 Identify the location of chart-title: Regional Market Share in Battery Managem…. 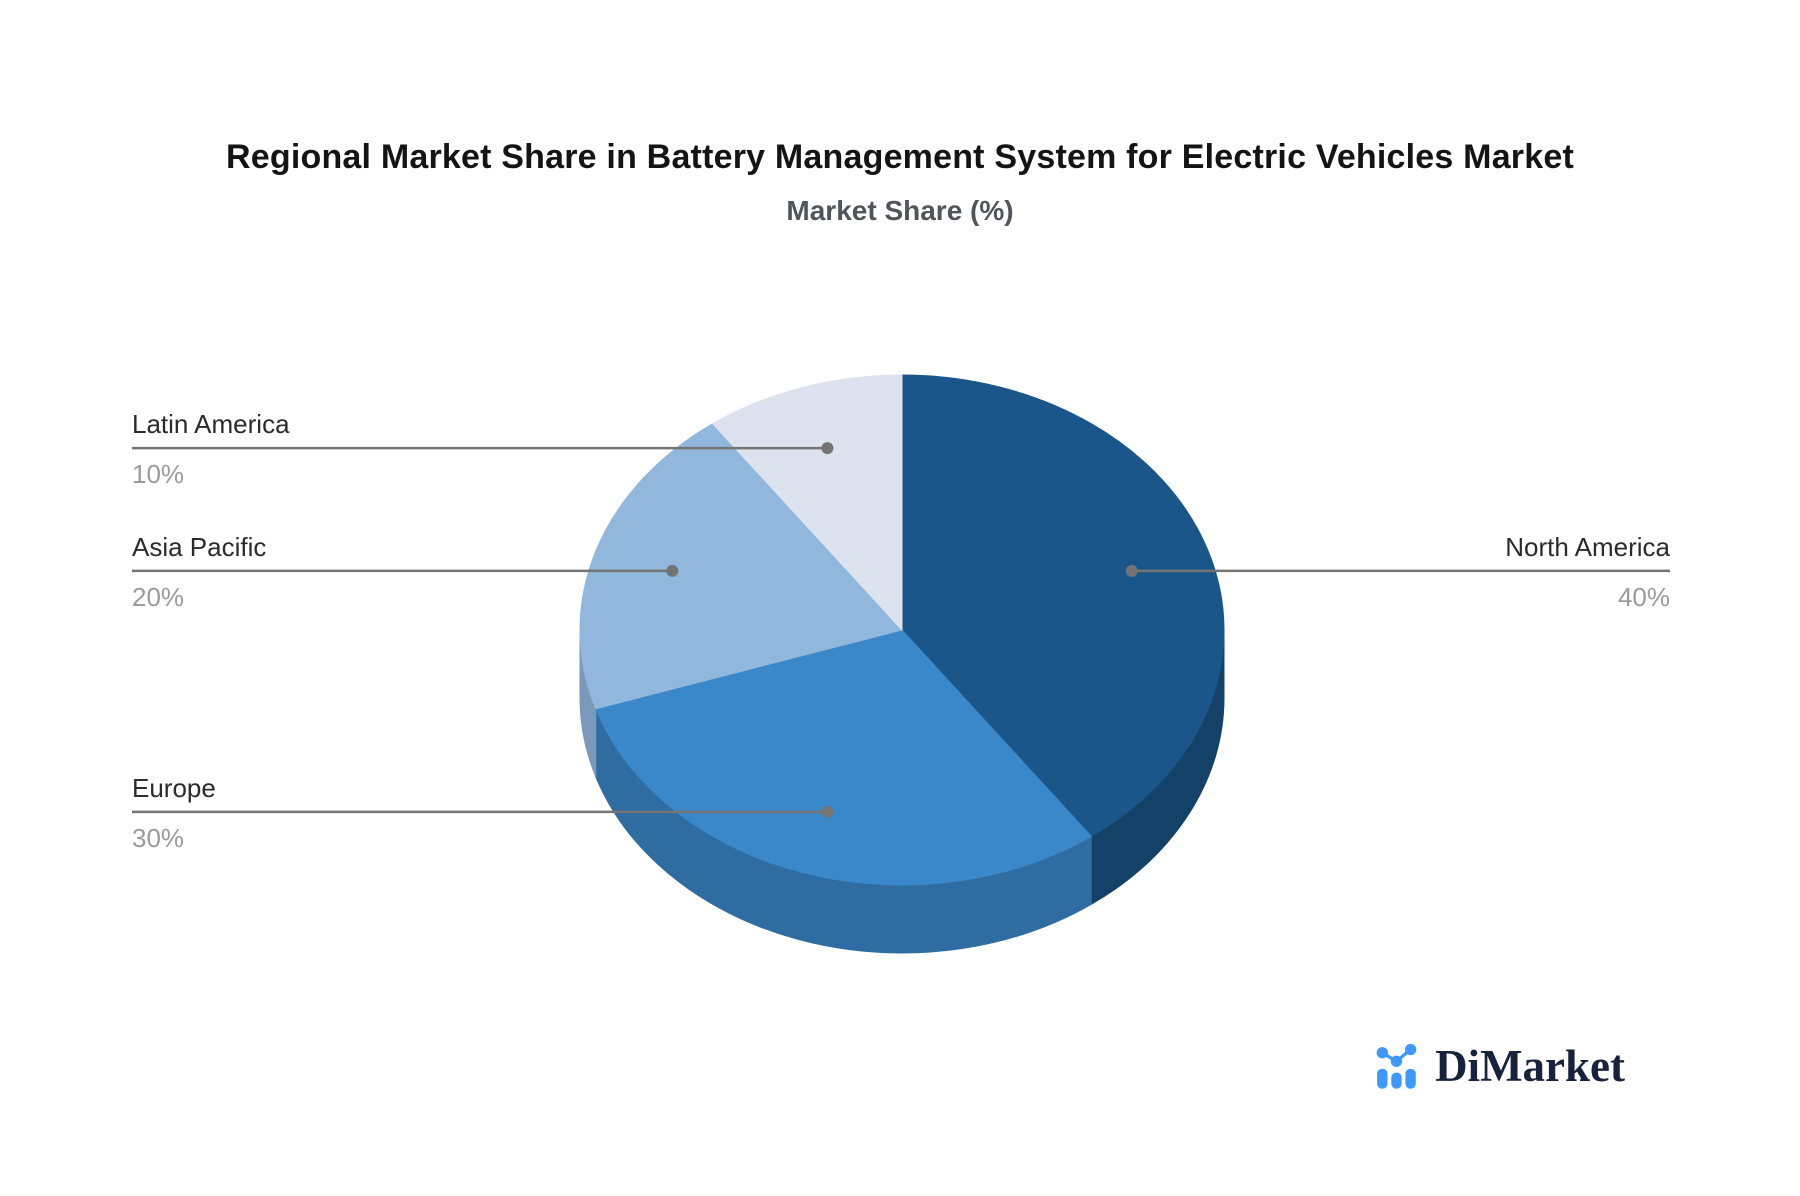
(900, 157).